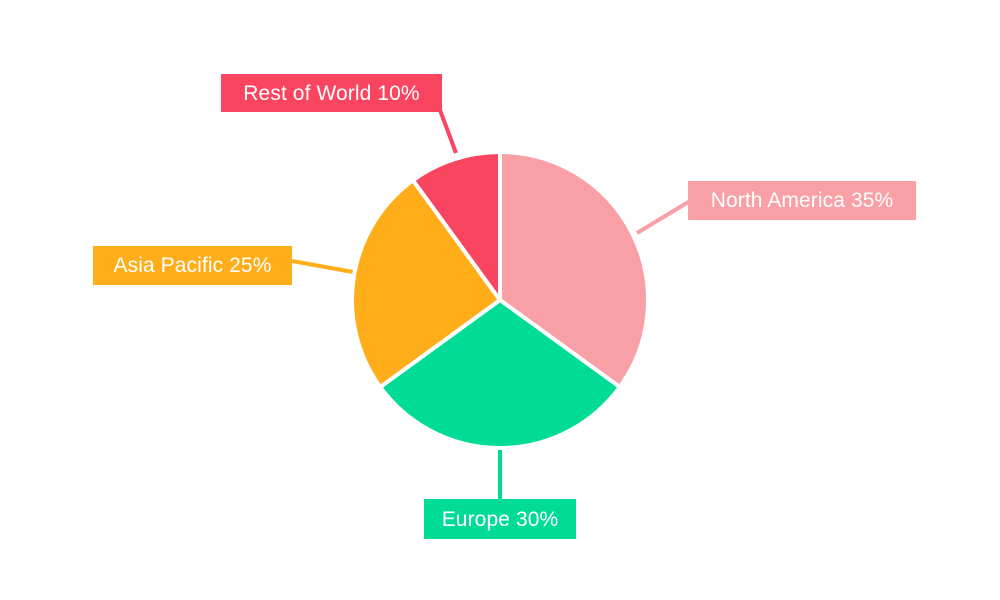  What do you see at coordinates (322, 266) in the screenshot?
I see `leader-line-asia-pacific` at bounding box center [322, 266].